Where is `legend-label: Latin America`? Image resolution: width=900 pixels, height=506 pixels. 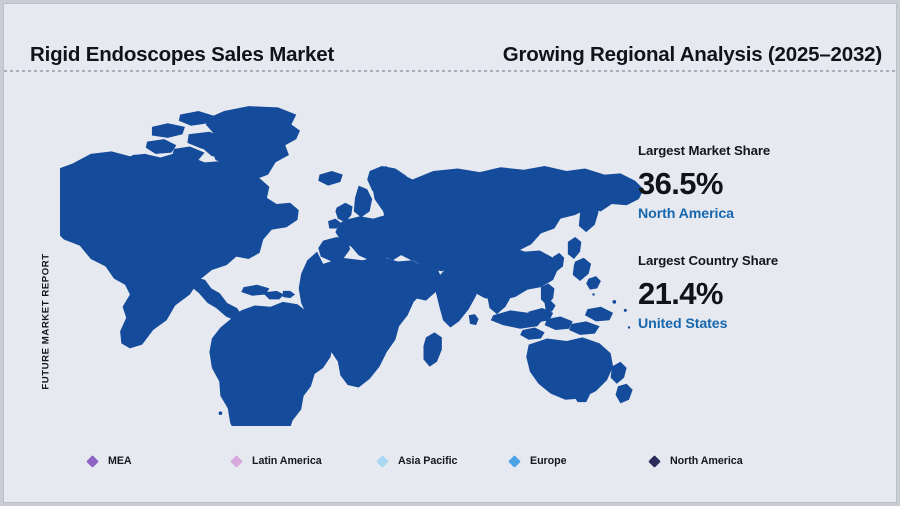 legend-label: Latin America is located at coordinates (287, 461).